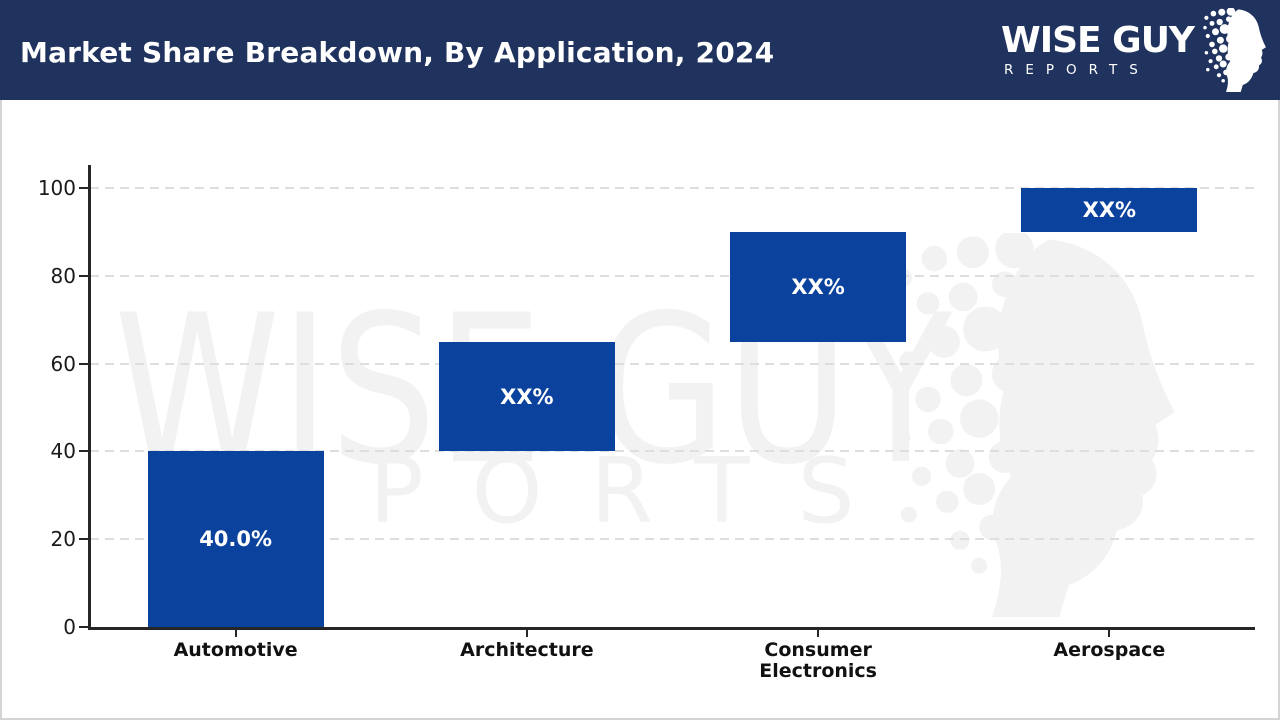  I want to click on bar-aerospace: XX%, so click(1109, 210).